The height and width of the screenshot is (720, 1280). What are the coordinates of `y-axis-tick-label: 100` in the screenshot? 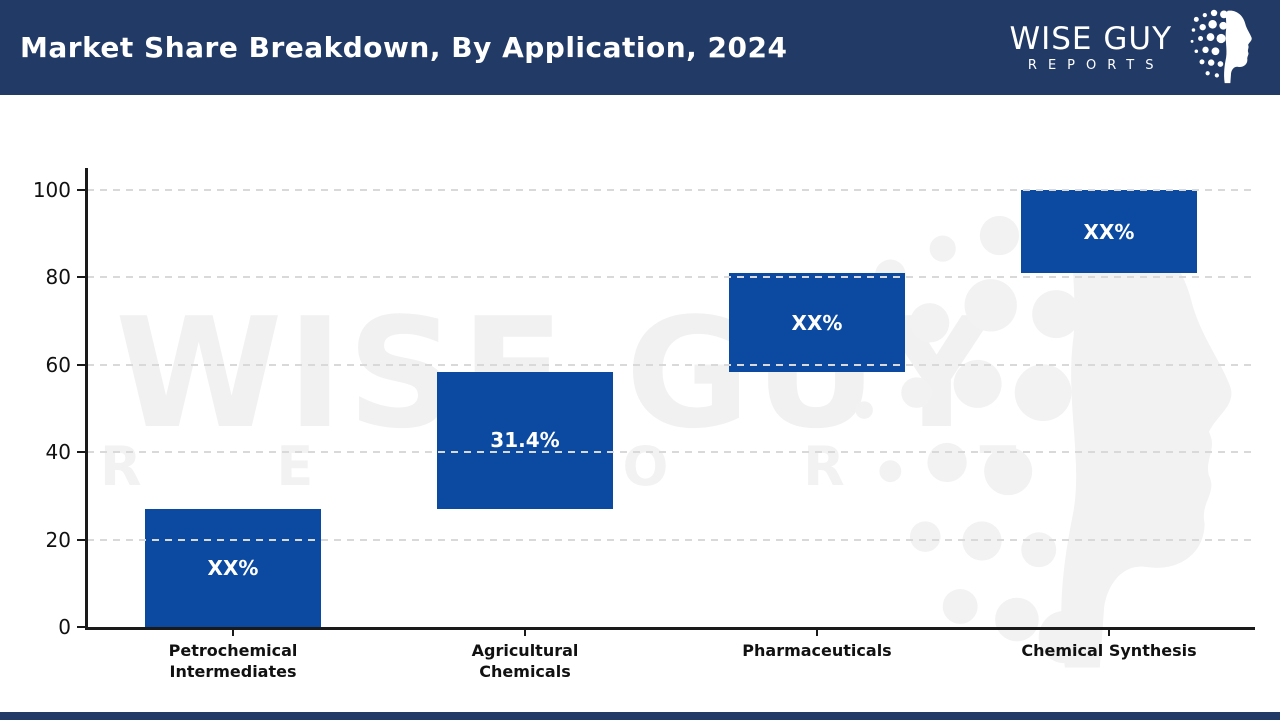 It's located at (51, 190).